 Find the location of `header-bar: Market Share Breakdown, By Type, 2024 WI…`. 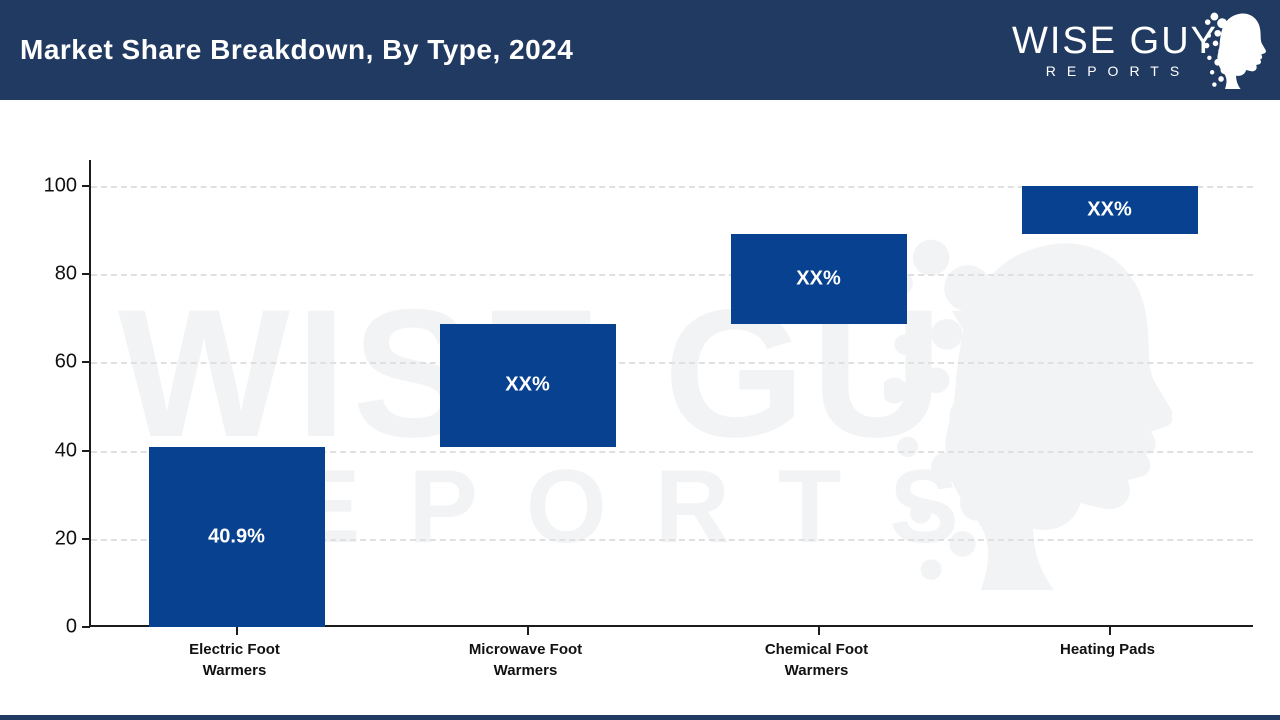

header-bar: Market Share Breakdown, By Type, 2024 WI… is located at coordinates (640, 50).